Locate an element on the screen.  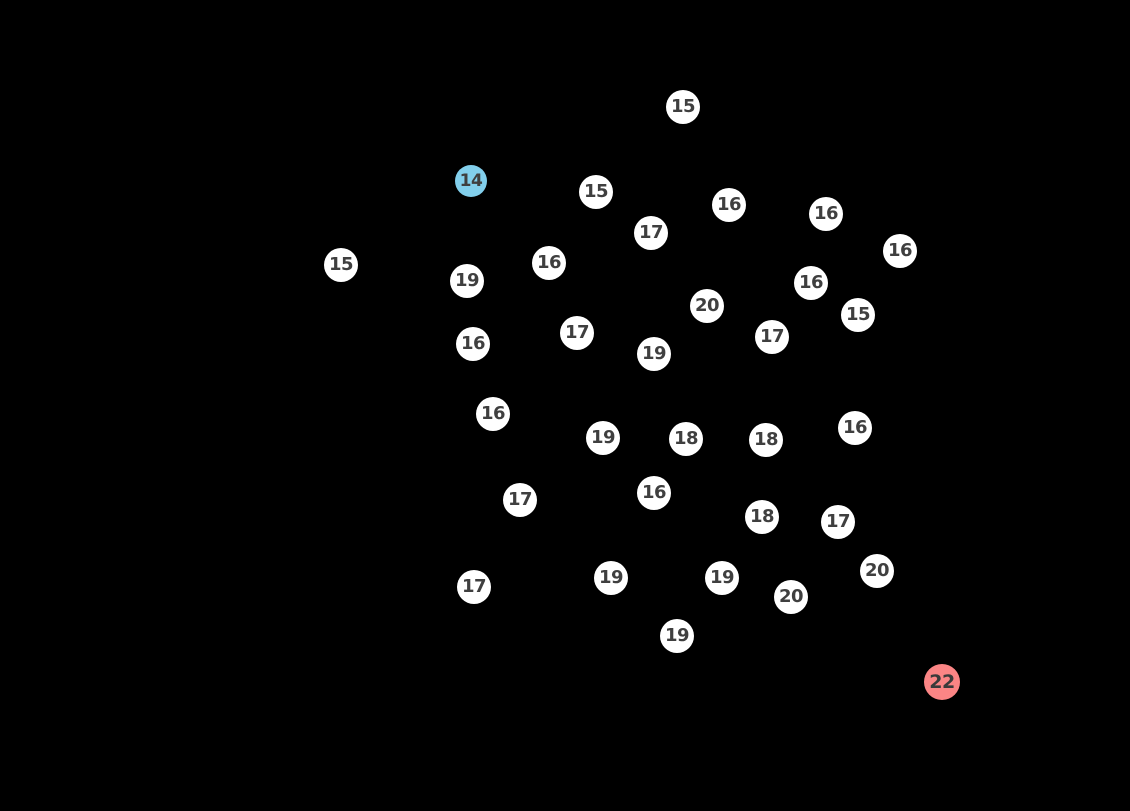
cluster-marker-label: 14 is located at coordinates (471, 180).